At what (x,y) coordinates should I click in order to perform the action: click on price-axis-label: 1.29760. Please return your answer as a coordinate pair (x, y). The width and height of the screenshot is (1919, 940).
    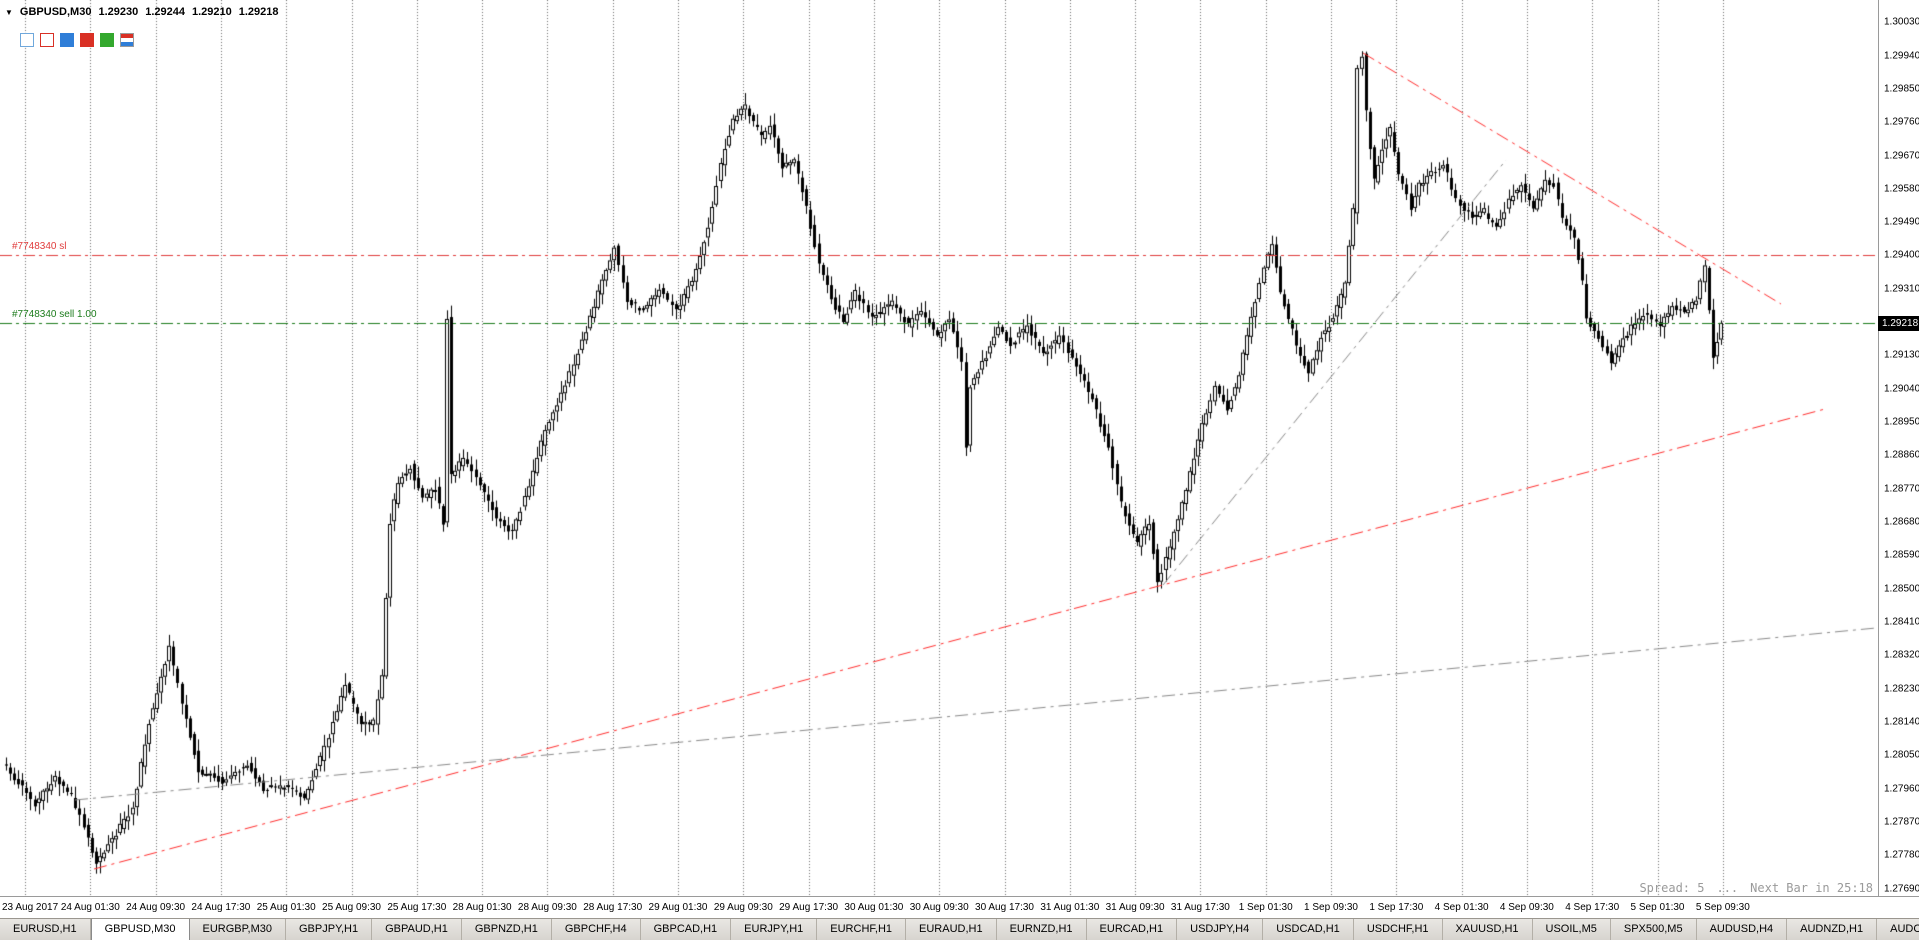
    Looking at the image, I should click on (1901, 122).